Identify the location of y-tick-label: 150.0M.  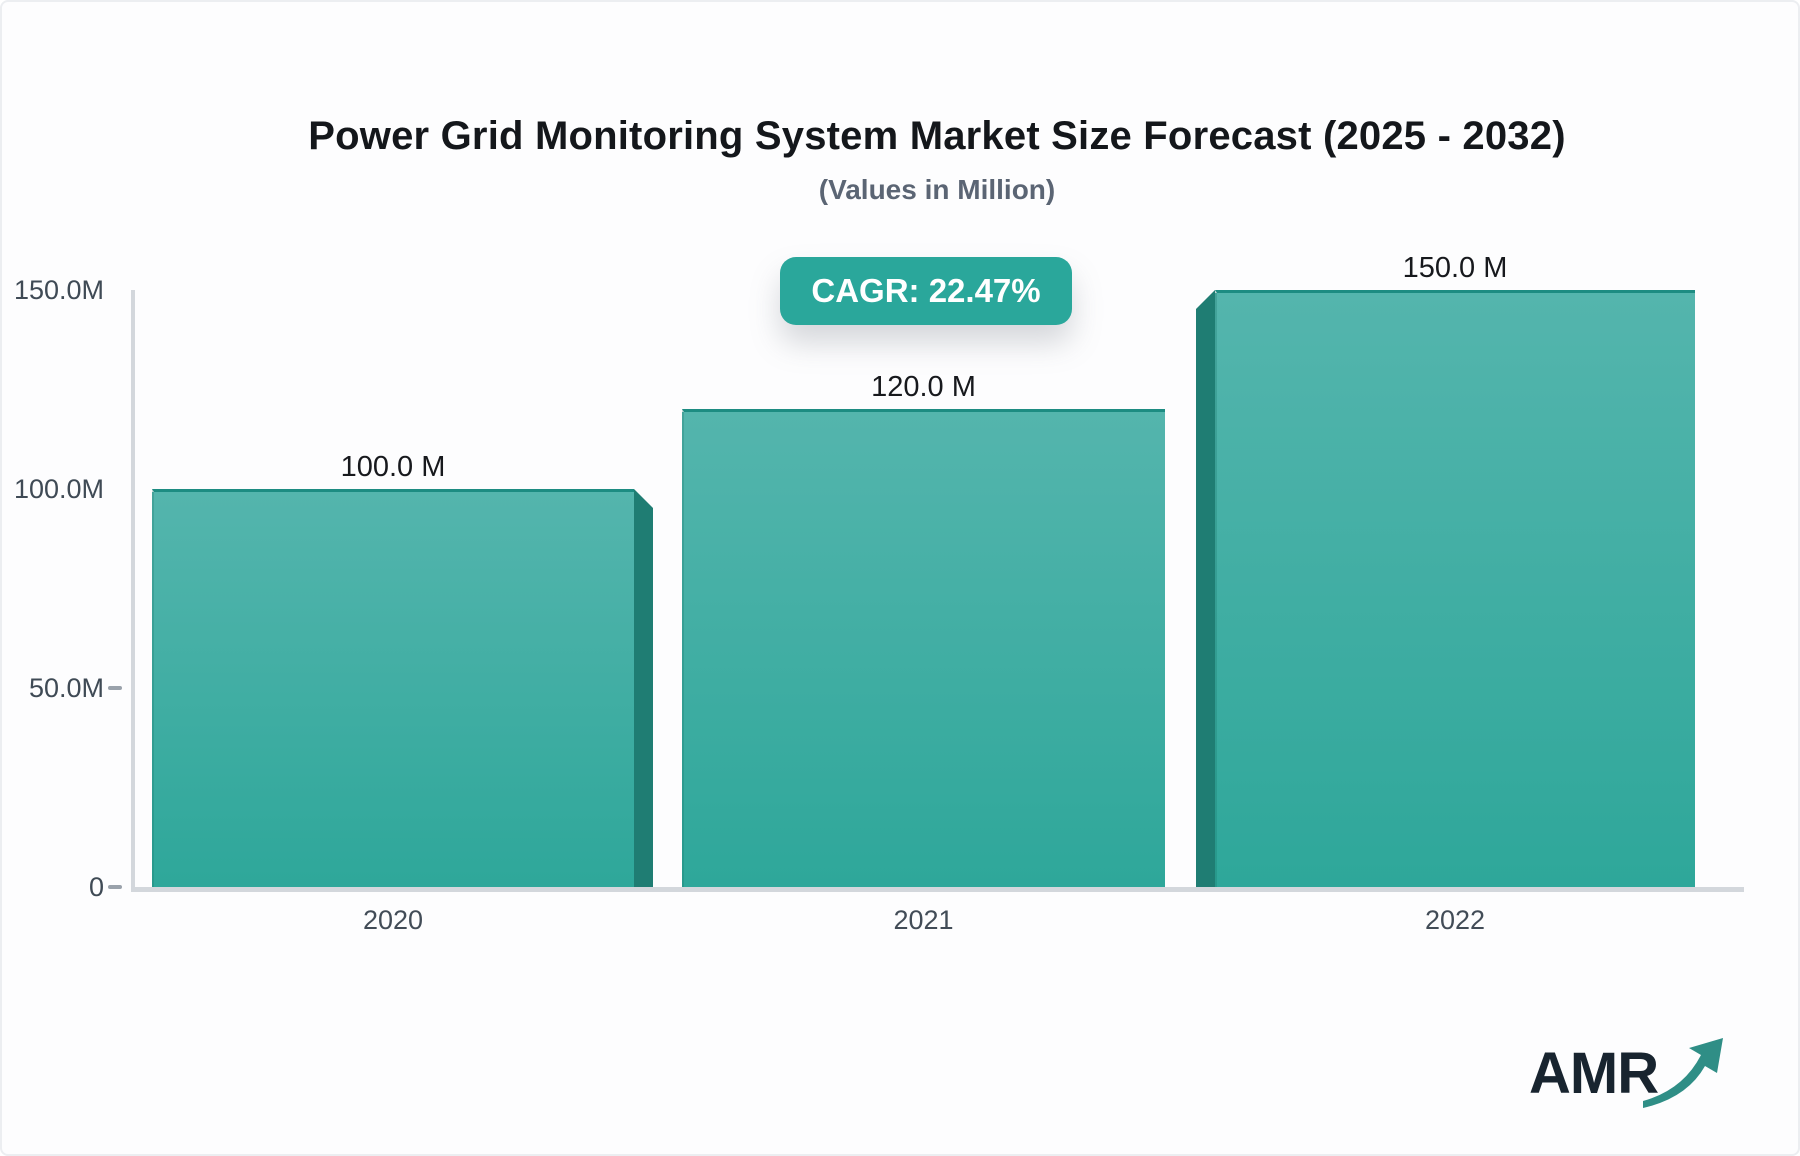
(58, 290).